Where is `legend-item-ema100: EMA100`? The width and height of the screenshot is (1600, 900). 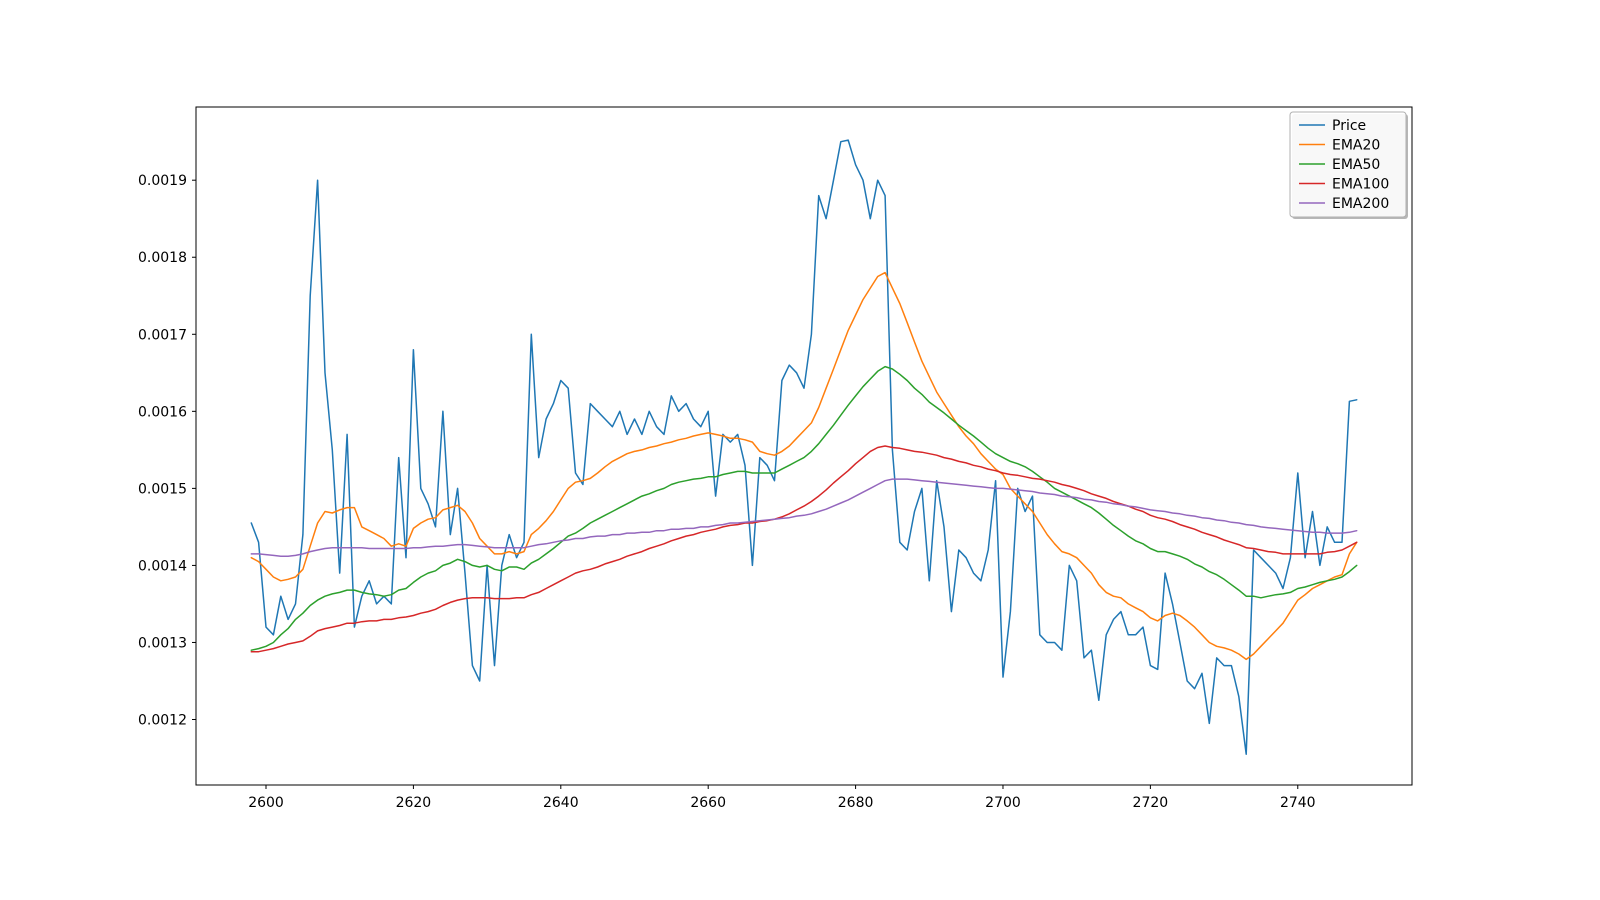 legend-item-ema100: EMA100 is located at coordinates (1344, 185).